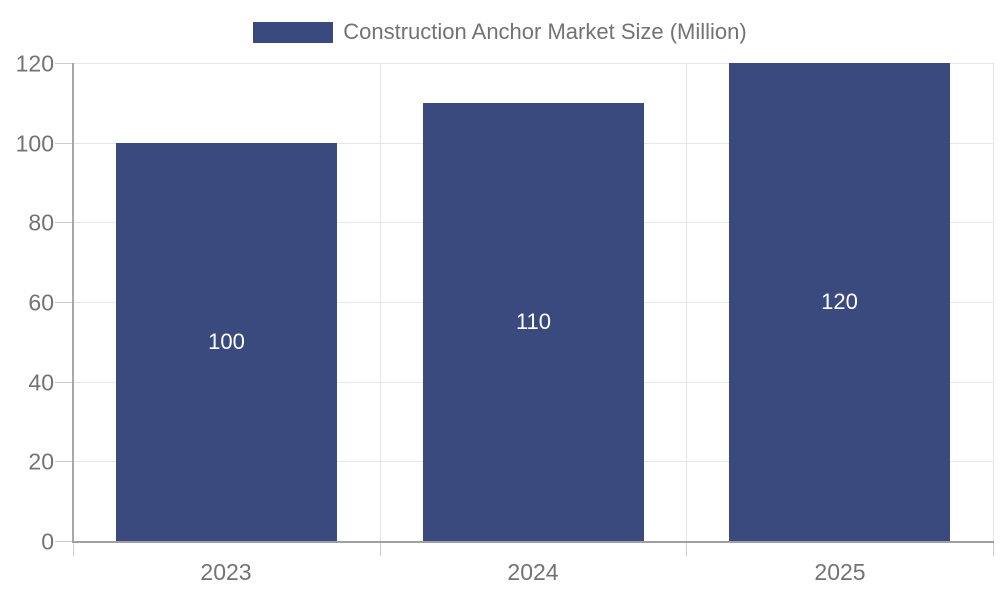 The width and height of the screenshot is (1000, 600). What do you see at coordinates (840, 572) in the screenshot?
I see `x-axis-label-2025: 2025` at bounding box center [840, 572].